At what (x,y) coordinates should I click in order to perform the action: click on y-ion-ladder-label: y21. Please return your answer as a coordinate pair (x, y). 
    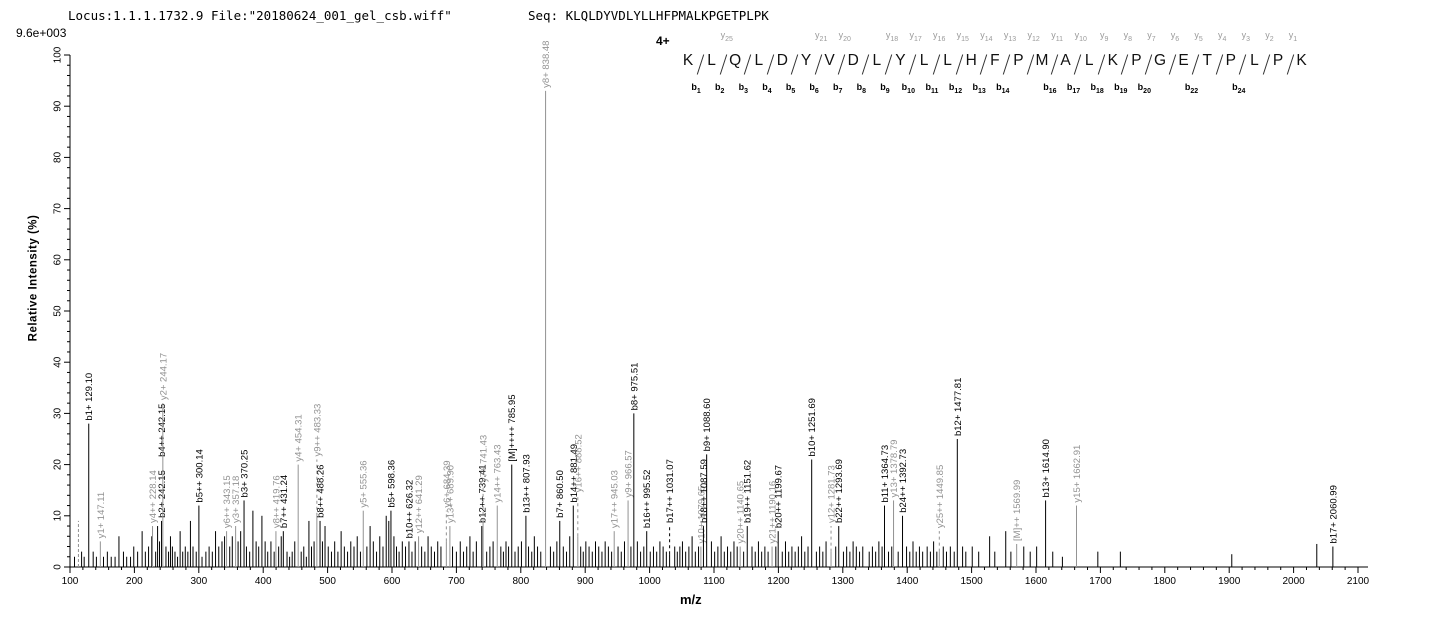
    Looking at the image, I should click on (821, 36).